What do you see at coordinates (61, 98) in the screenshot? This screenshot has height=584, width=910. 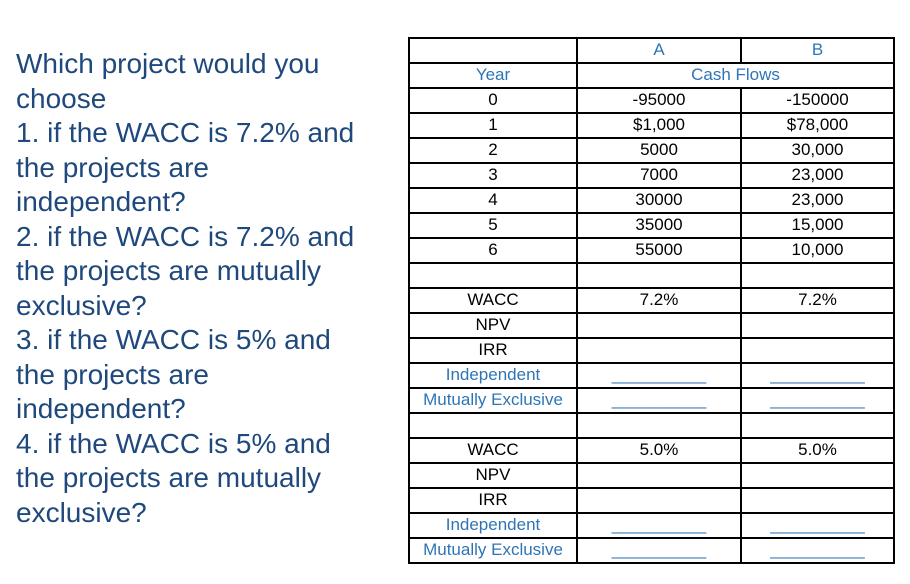 I see `question-line: choose` at bounding box center [61, 98].